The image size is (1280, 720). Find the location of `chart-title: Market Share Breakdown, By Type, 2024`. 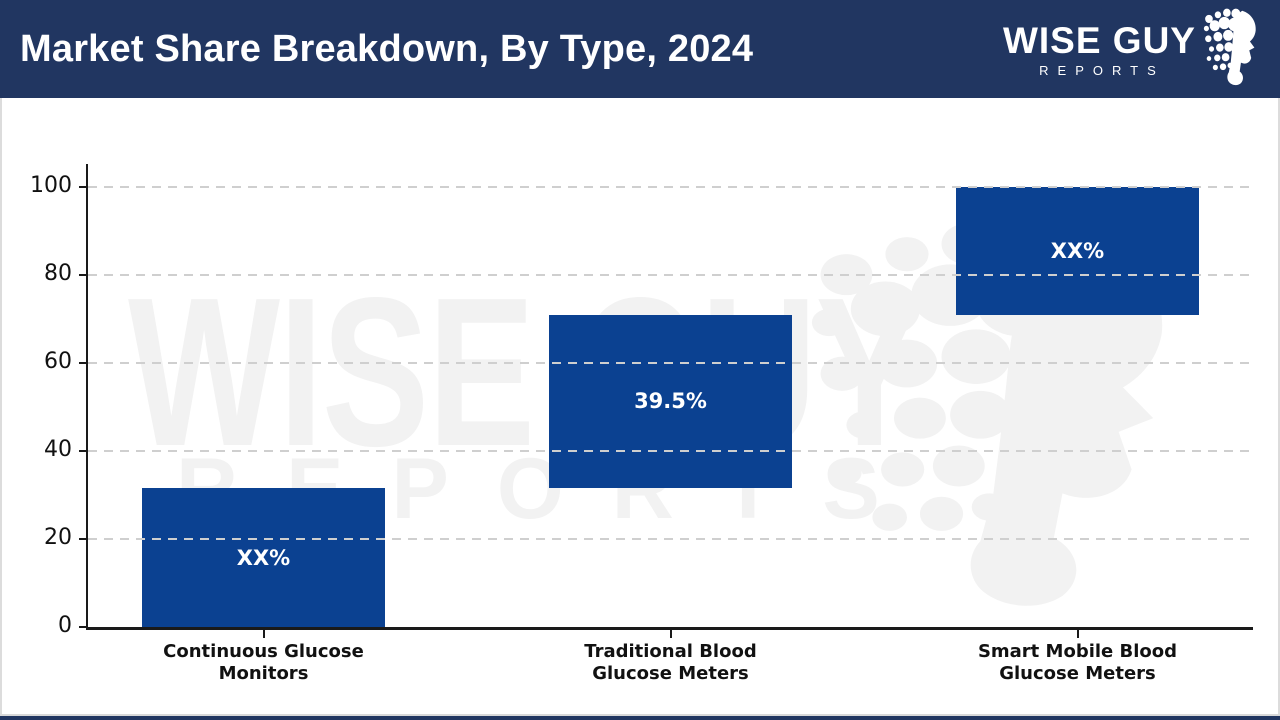

chart-title: Market Share Breakdown, By Type, 2024 is located at coordinates (387, 48).